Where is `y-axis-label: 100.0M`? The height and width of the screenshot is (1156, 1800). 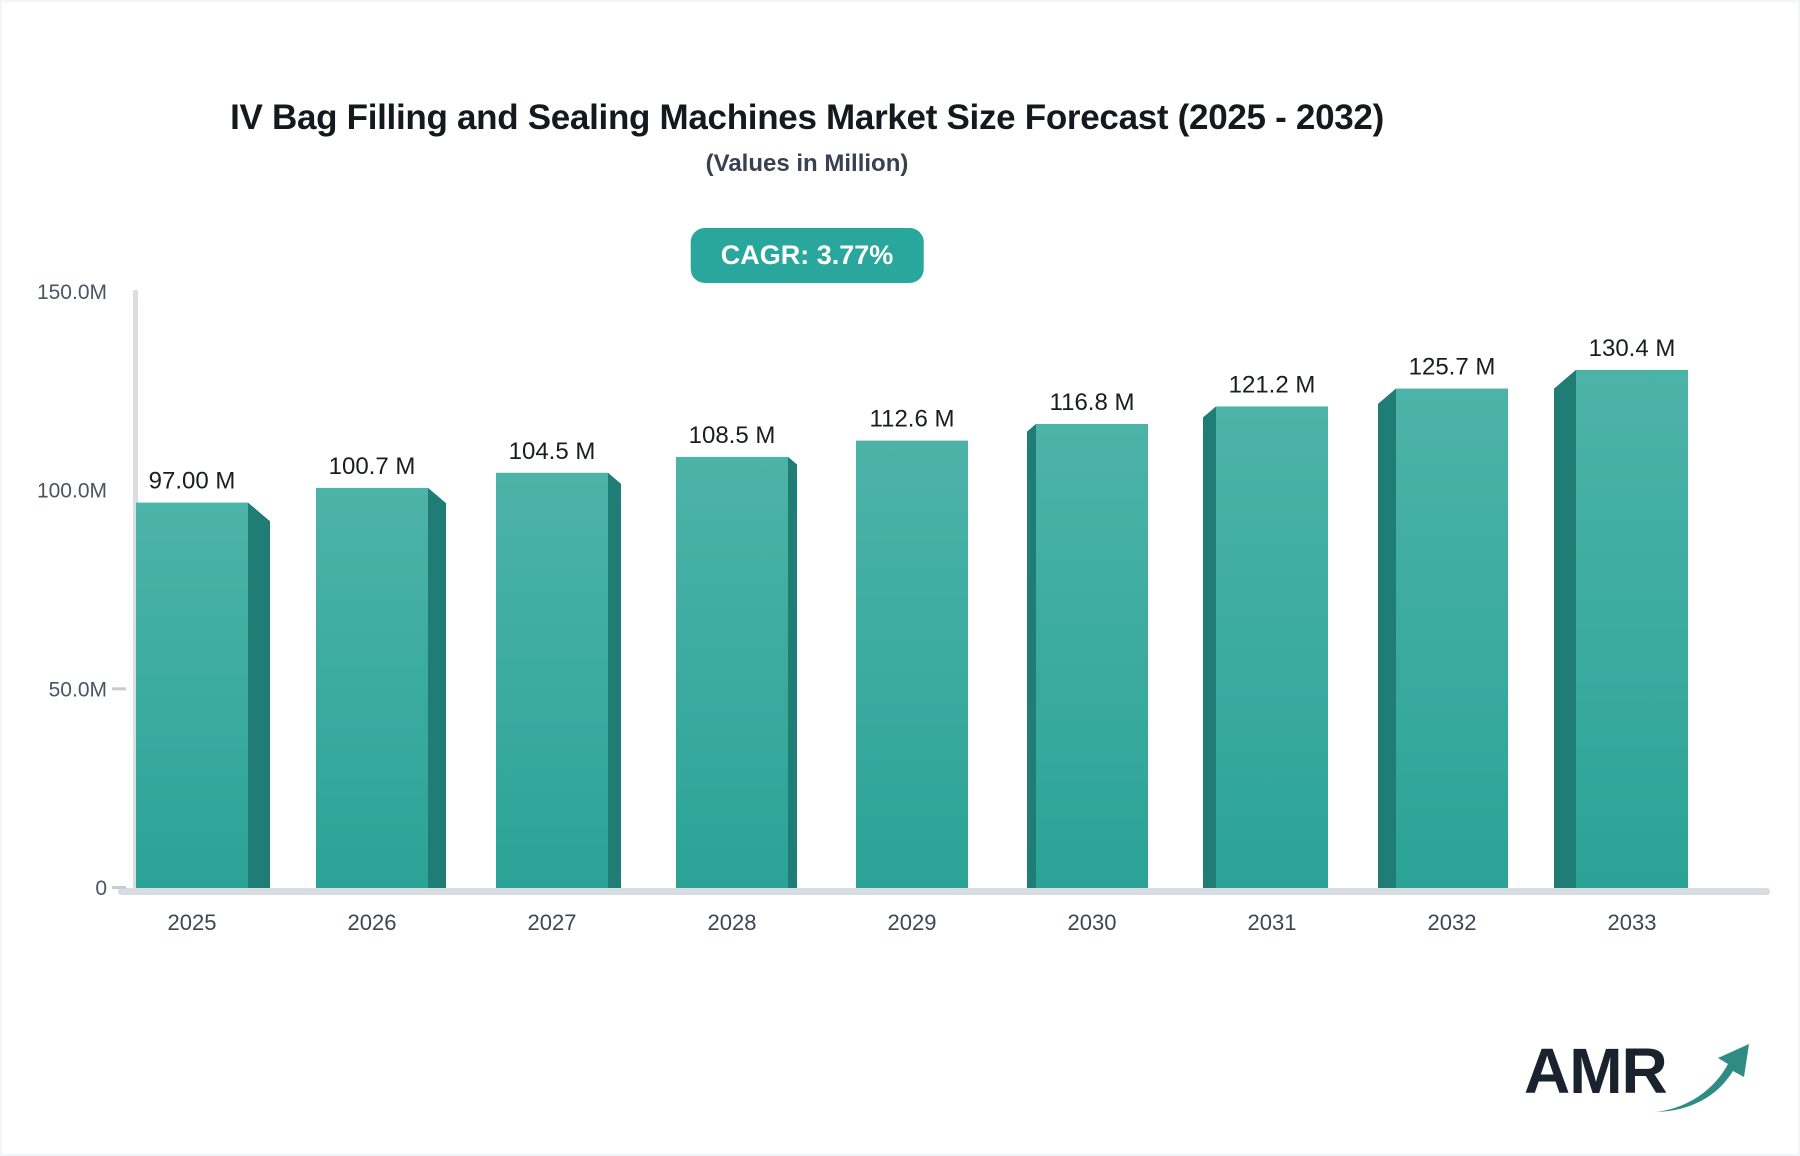 y-axis-label: 100.0M is located at coordinates (72, 491).